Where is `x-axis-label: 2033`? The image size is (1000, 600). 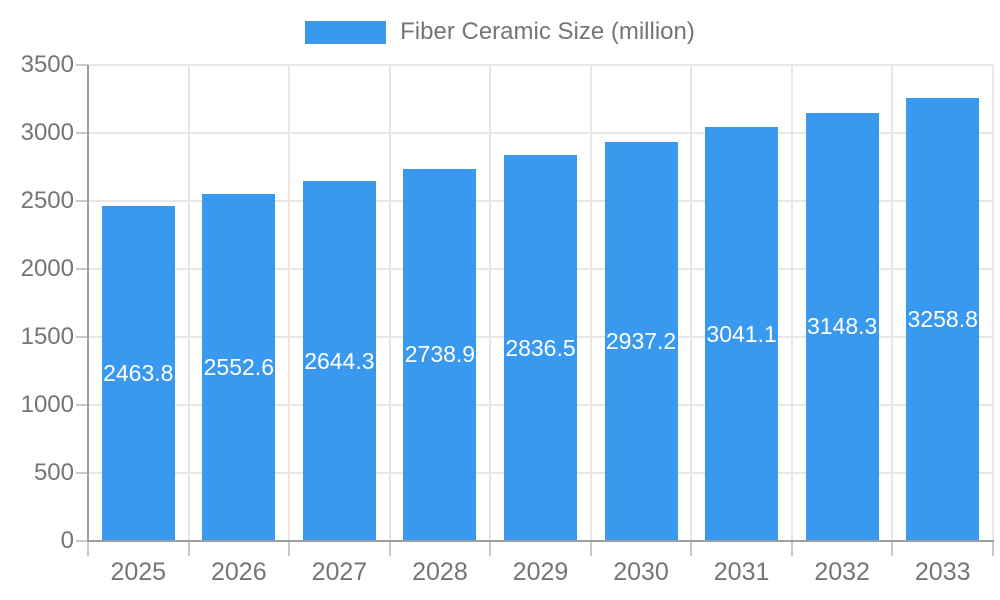
x-axis-label: 2033 is located at coordinates (942, 572).